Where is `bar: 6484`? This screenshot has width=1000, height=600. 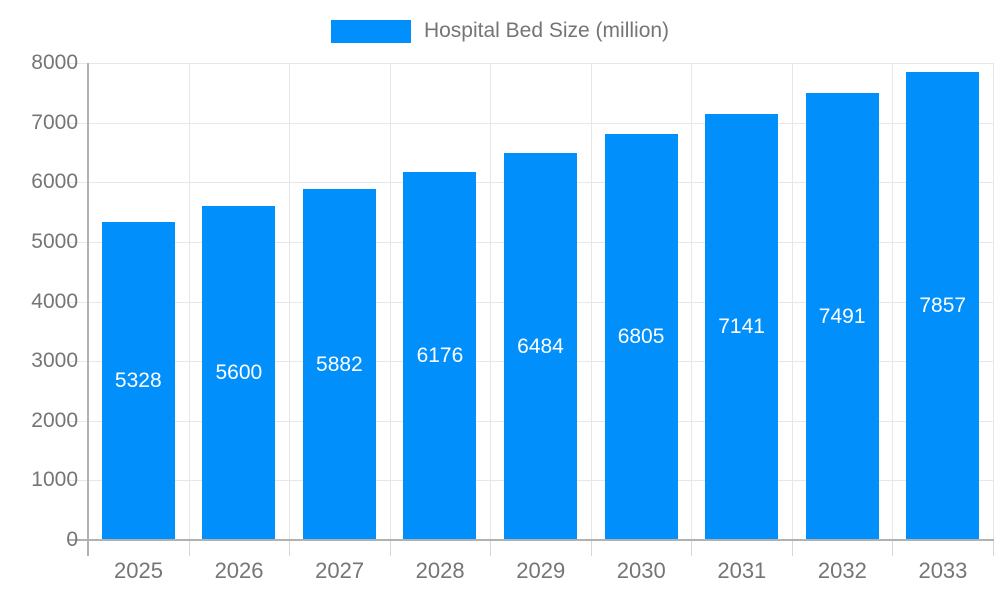
bar: 6484 is located at coordinates (540, 346).